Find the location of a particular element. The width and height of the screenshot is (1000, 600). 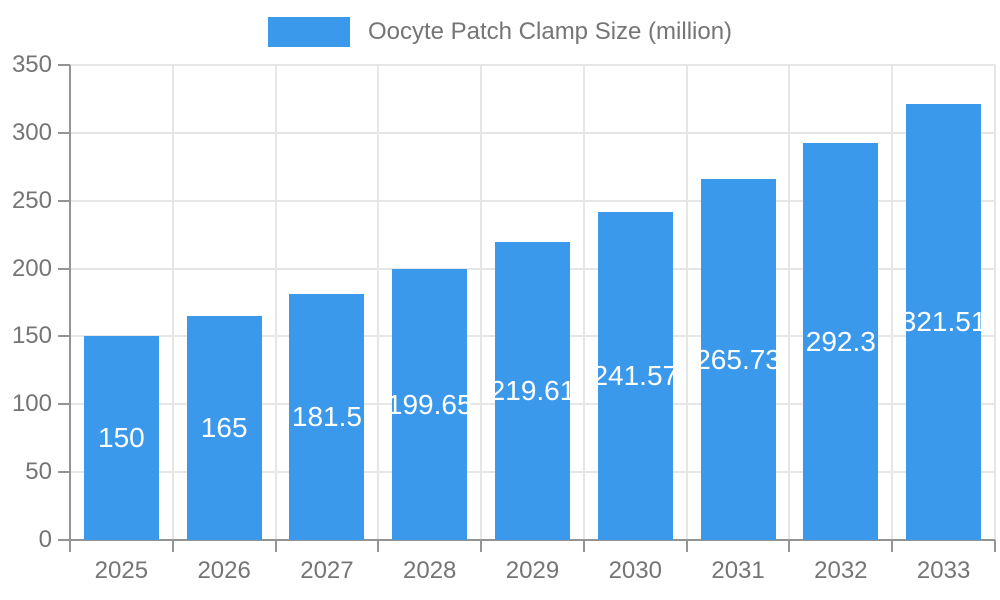

bar-value-label: 181.5 is located at coordinates (326, 416).